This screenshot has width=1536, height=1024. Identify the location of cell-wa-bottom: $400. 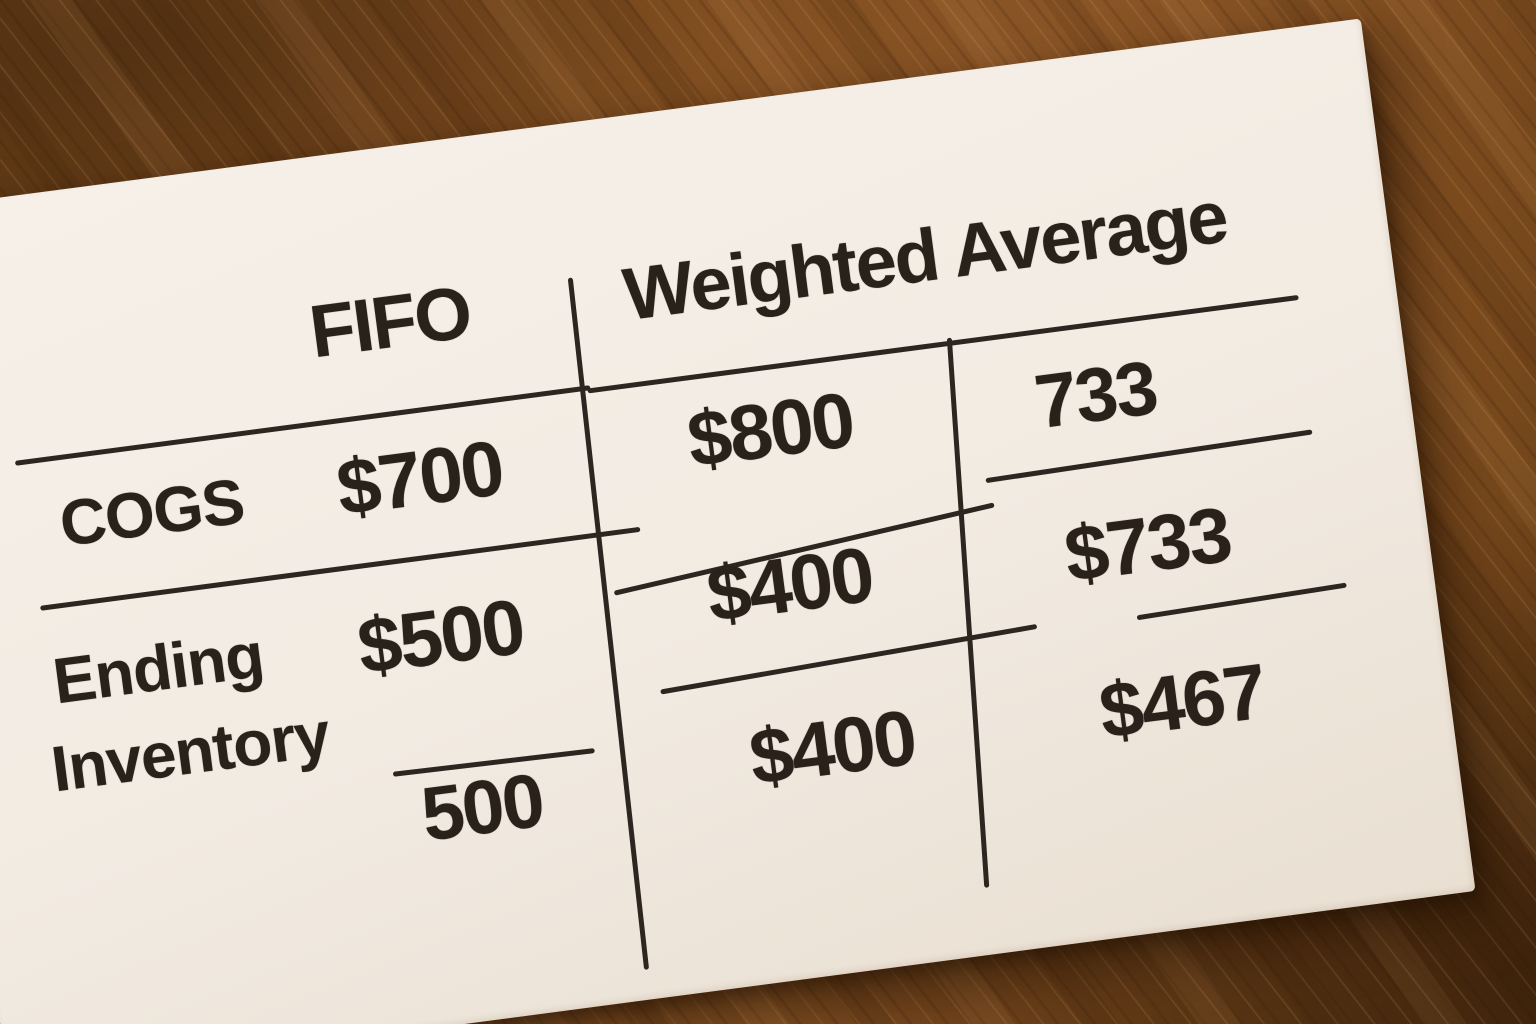
(832, 747).